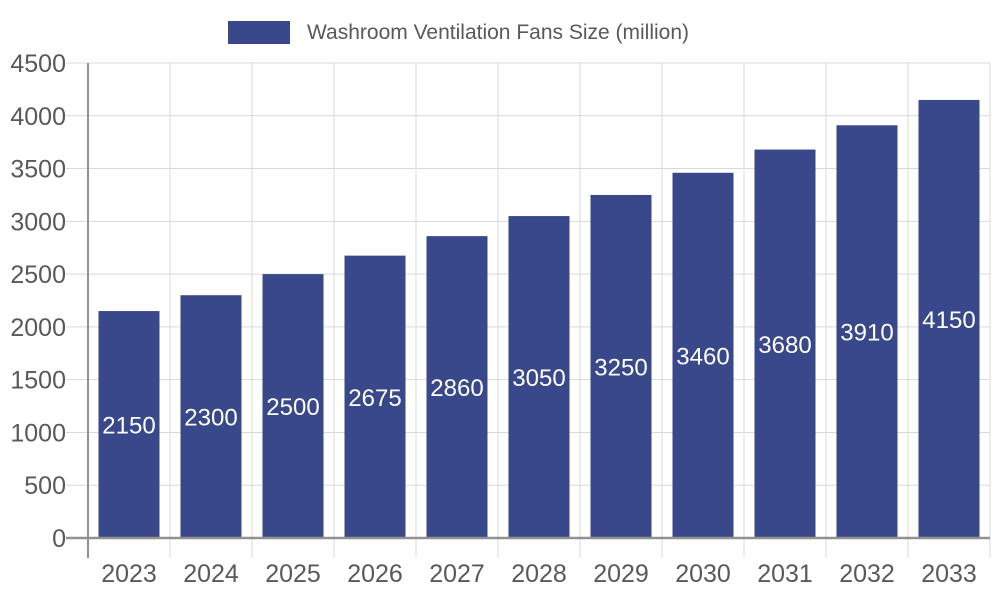  Describe the element at coordinates (38, 222) in the screenshot. I see `y-axis-tick-label: 3000` at that location.